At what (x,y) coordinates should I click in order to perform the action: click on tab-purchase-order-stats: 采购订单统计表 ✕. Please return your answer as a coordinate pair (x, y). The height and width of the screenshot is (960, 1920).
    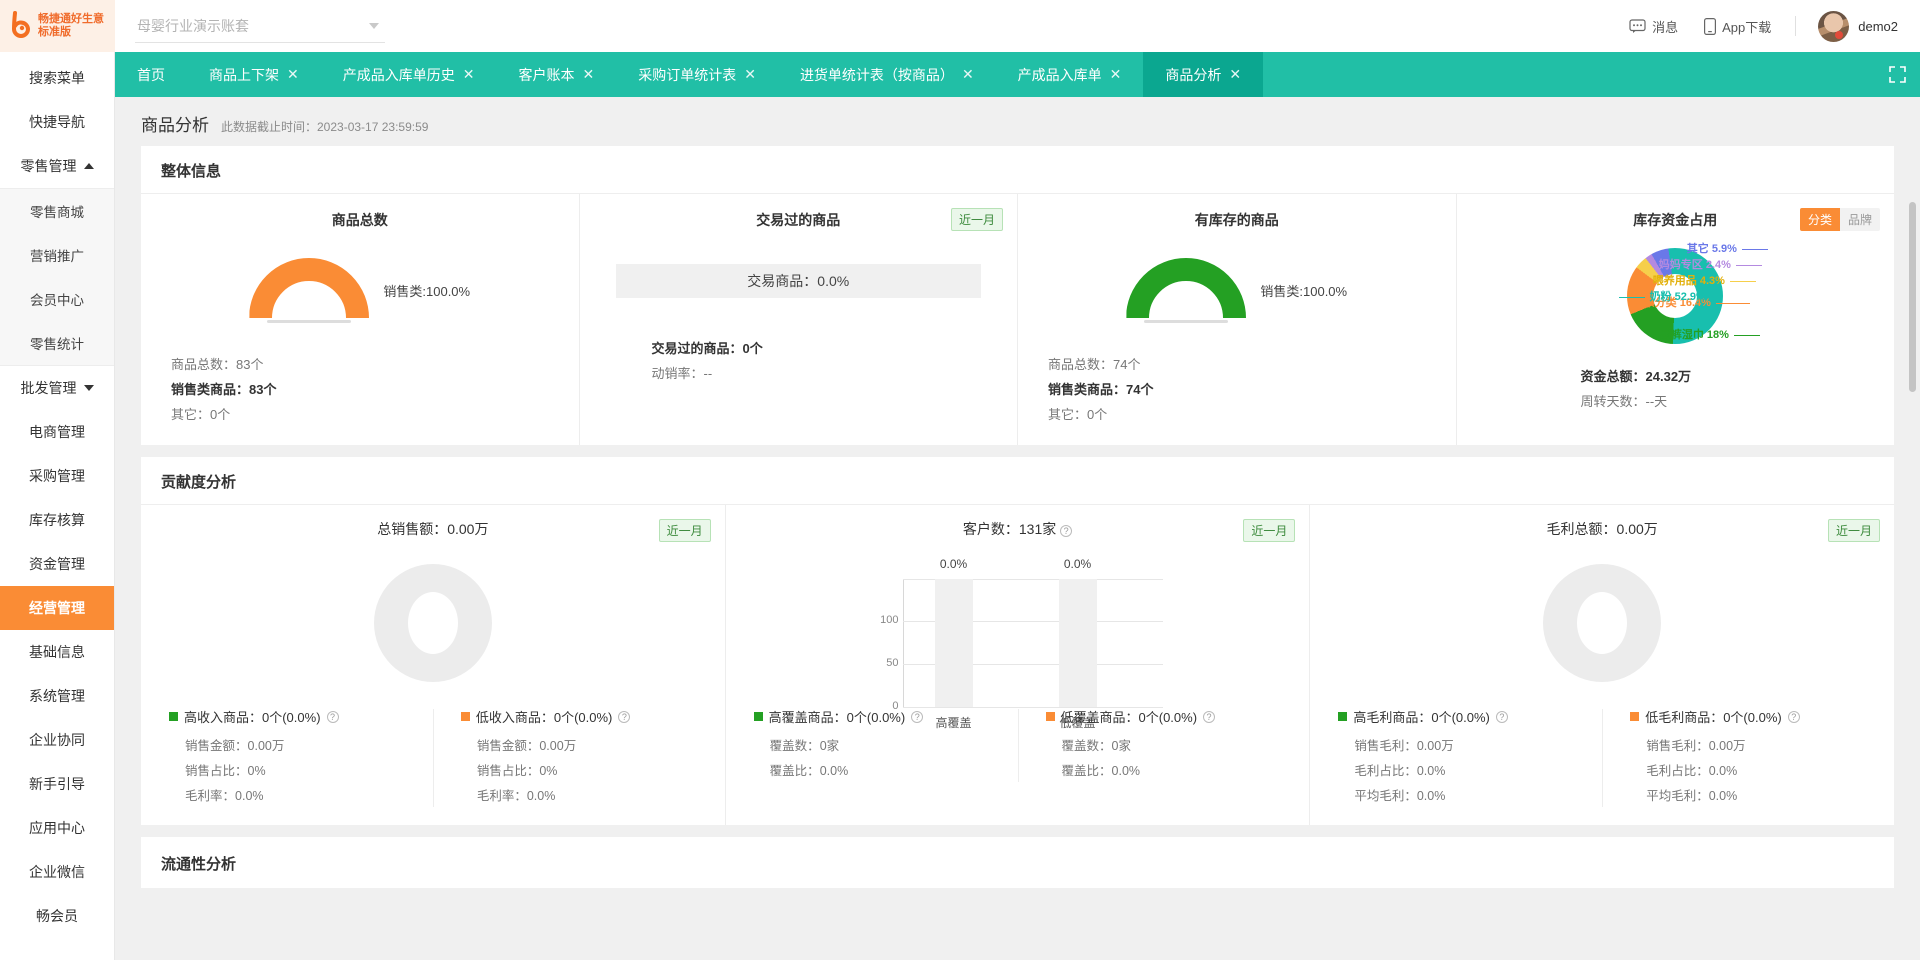
    Looking at the image, I should click on (697, 74).